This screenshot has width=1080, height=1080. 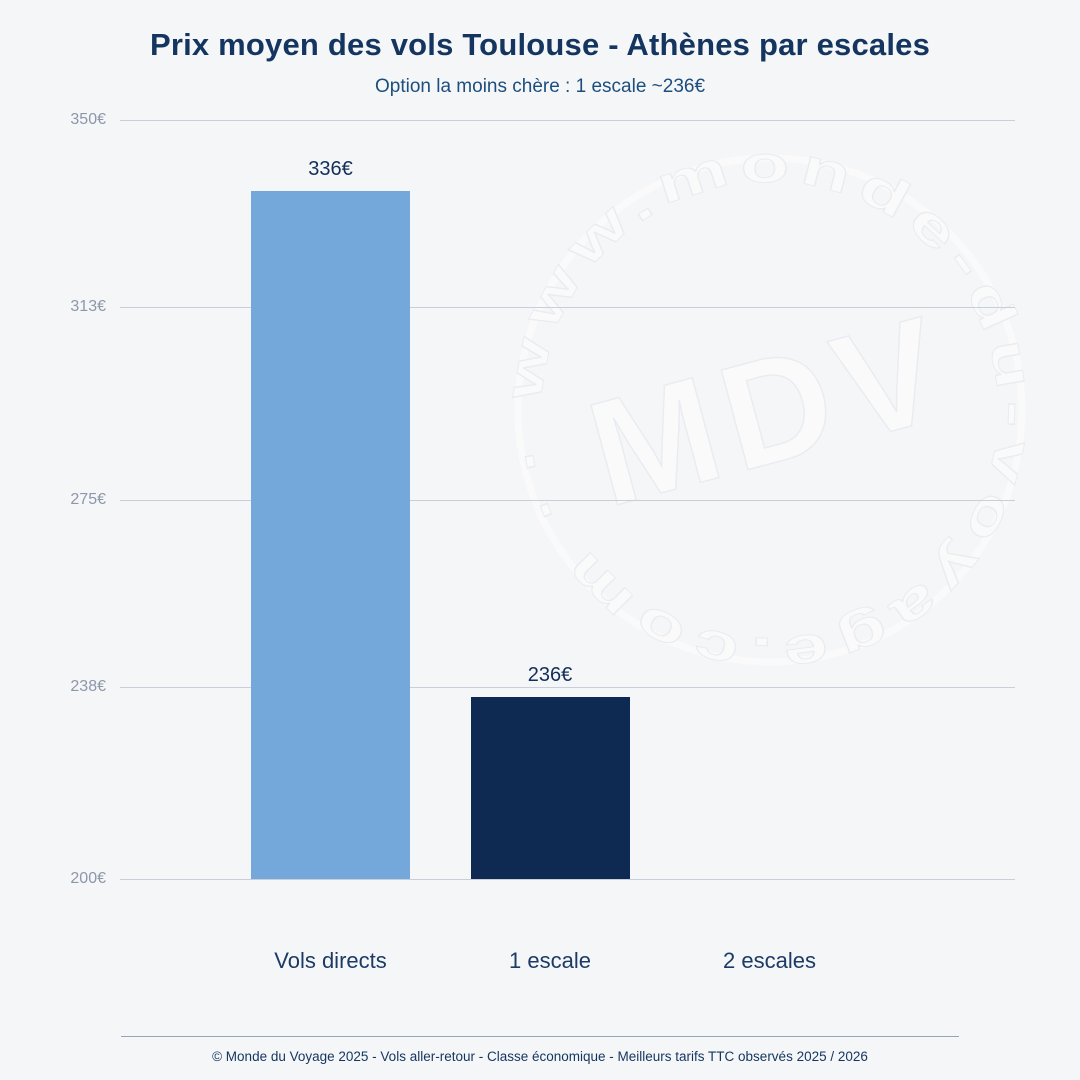 What do you see at coordinates (330, 168) in the screenshot?
I see `bar-value-label: 336€` at bounding box center [330, 168].